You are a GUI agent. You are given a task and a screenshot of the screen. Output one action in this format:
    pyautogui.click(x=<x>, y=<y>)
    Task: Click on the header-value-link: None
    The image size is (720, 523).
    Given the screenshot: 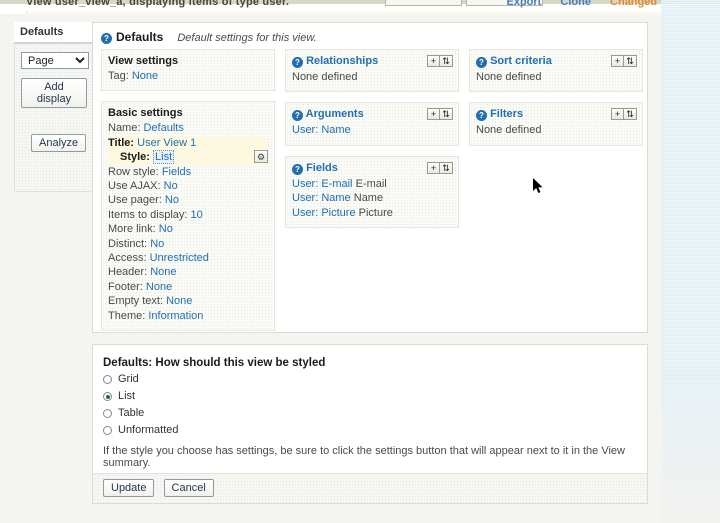 What is the action you would take?
    pyautogui.click(x=163, y=272)
    